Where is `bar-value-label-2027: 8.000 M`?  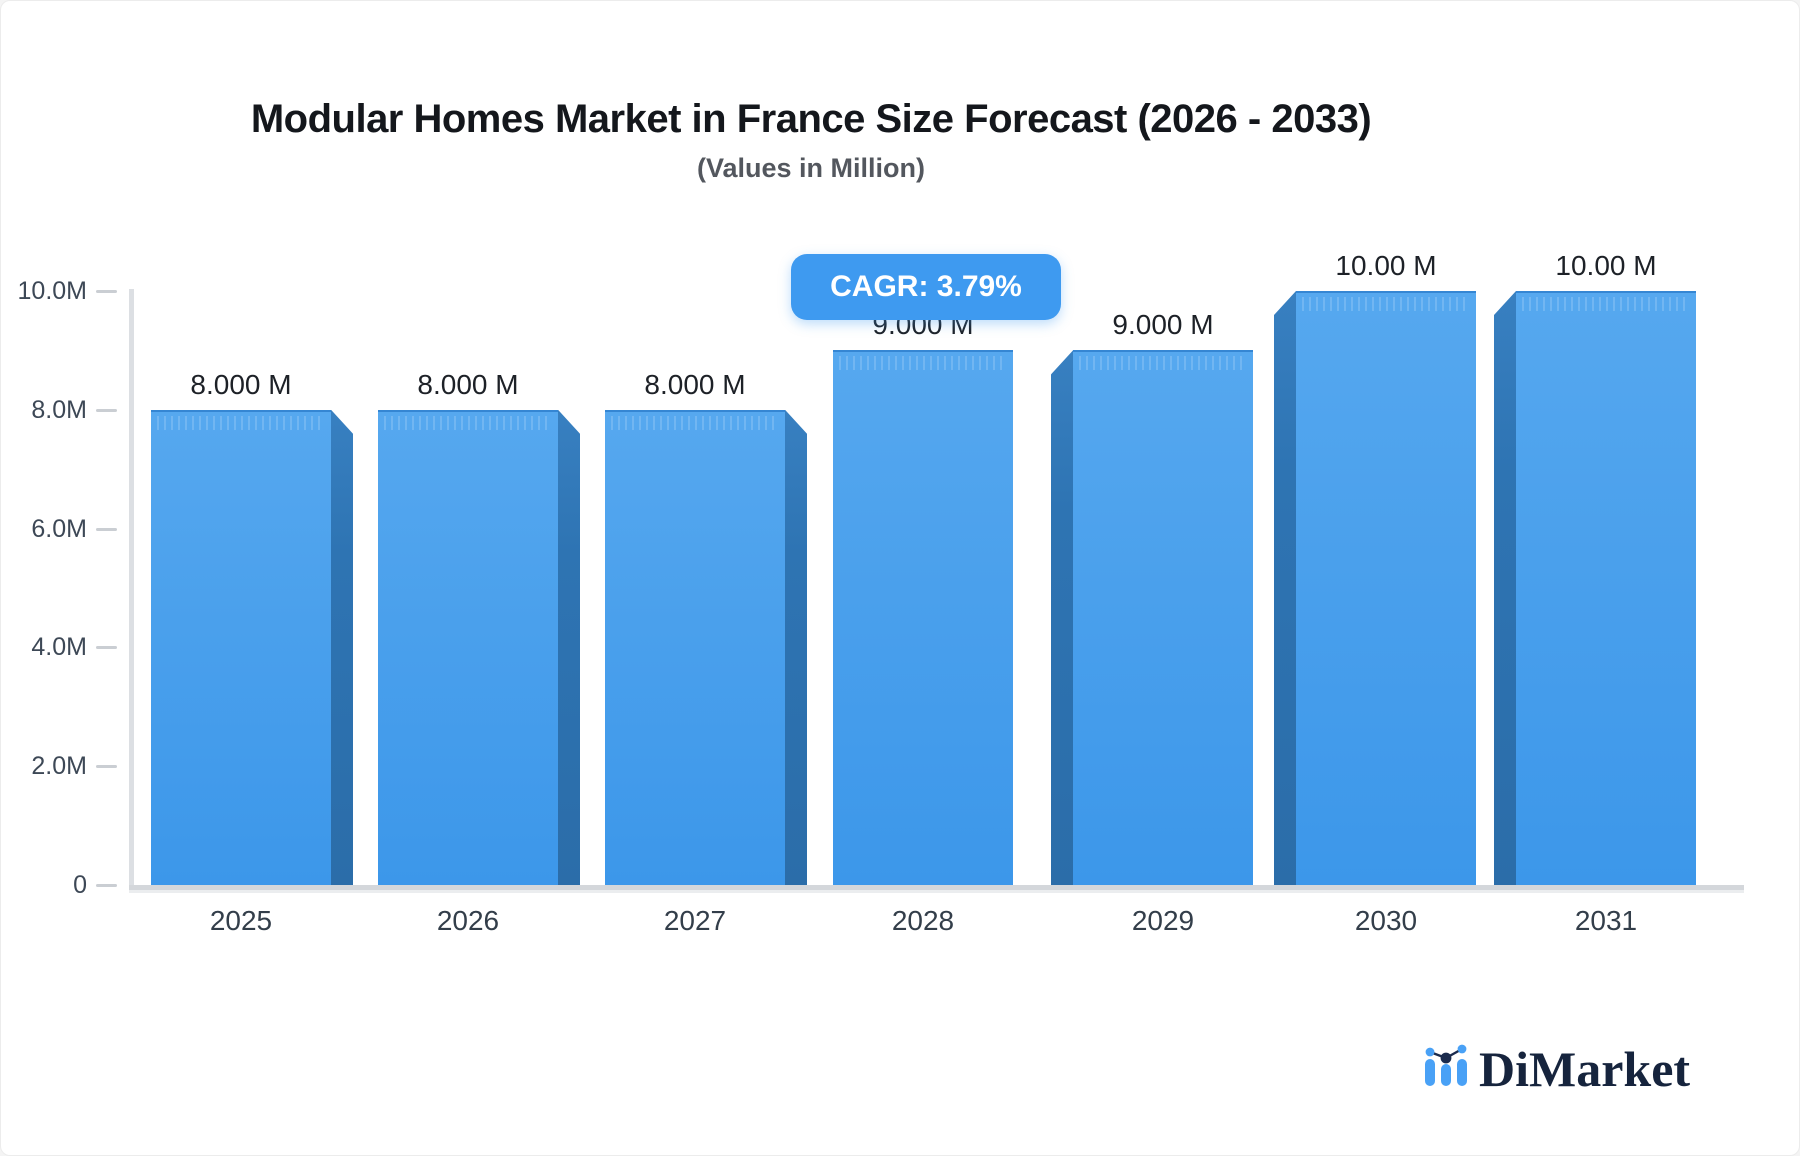 bar-value-label-2027: 8.000 M is located at coordinates (695, 384).